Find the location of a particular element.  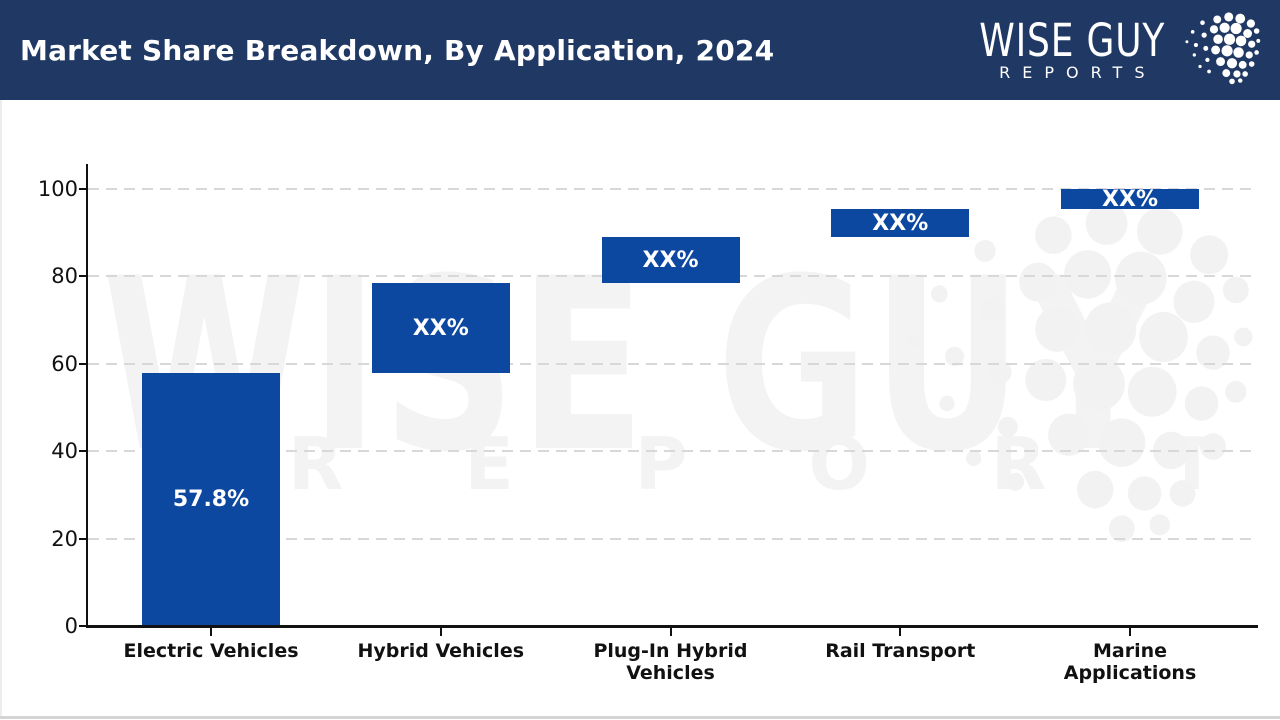

bar-rail-transport: XX% is located at coordinates (900, 223).